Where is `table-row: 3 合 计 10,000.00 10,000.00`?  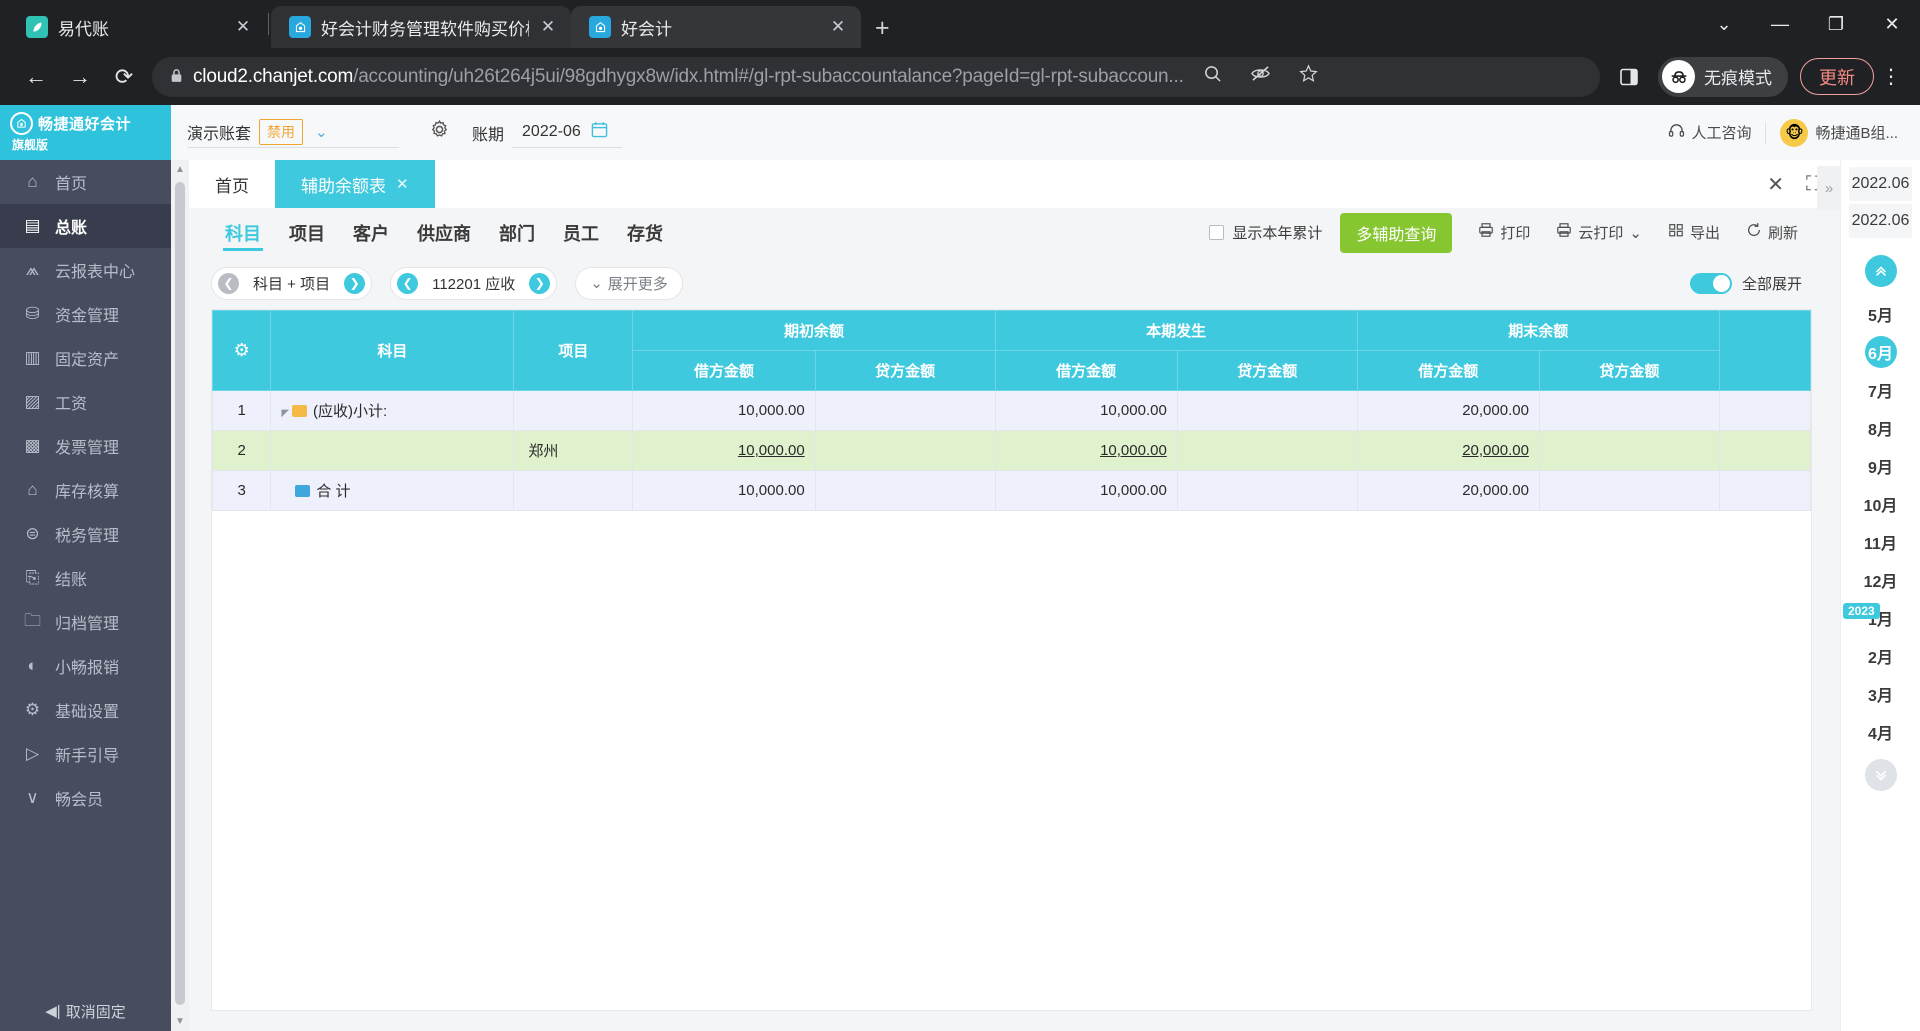
table-row: 3 合 计 10,000.00 10,000.00 is located at coordinates (1011, 490).